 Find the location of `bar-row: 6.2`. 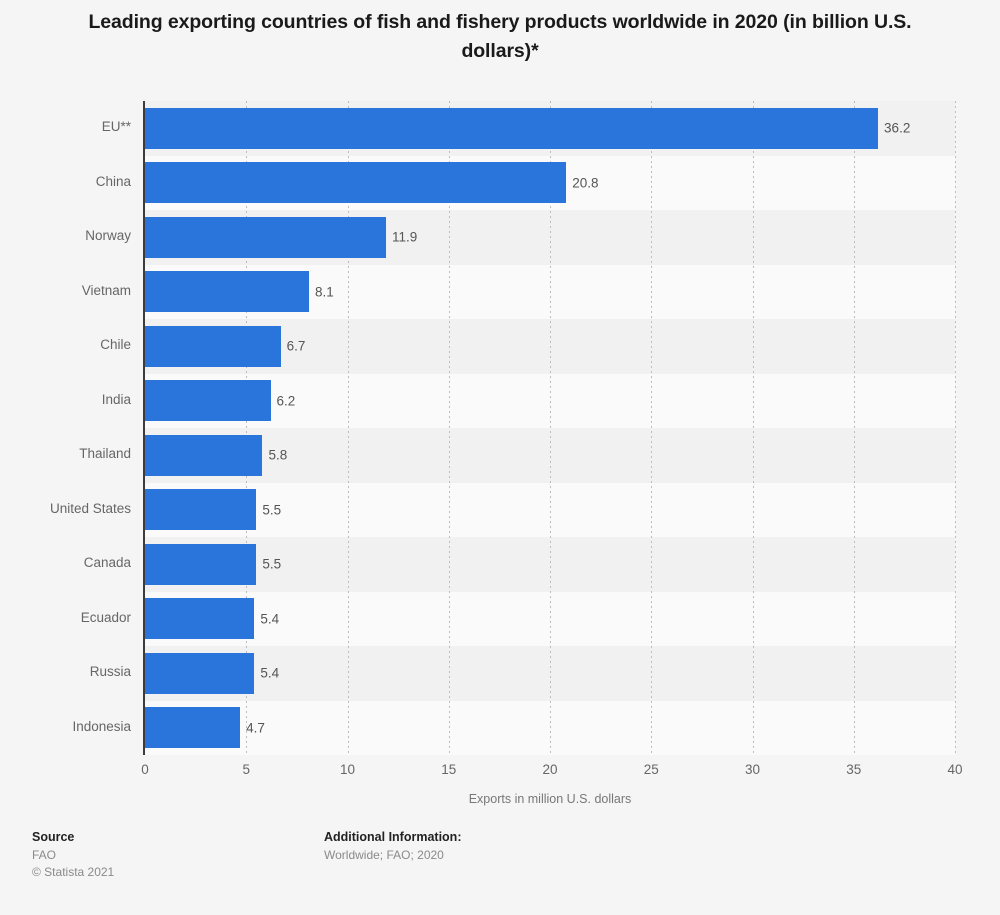

bar-row: 6.2 is located at coordinates (550, 401).